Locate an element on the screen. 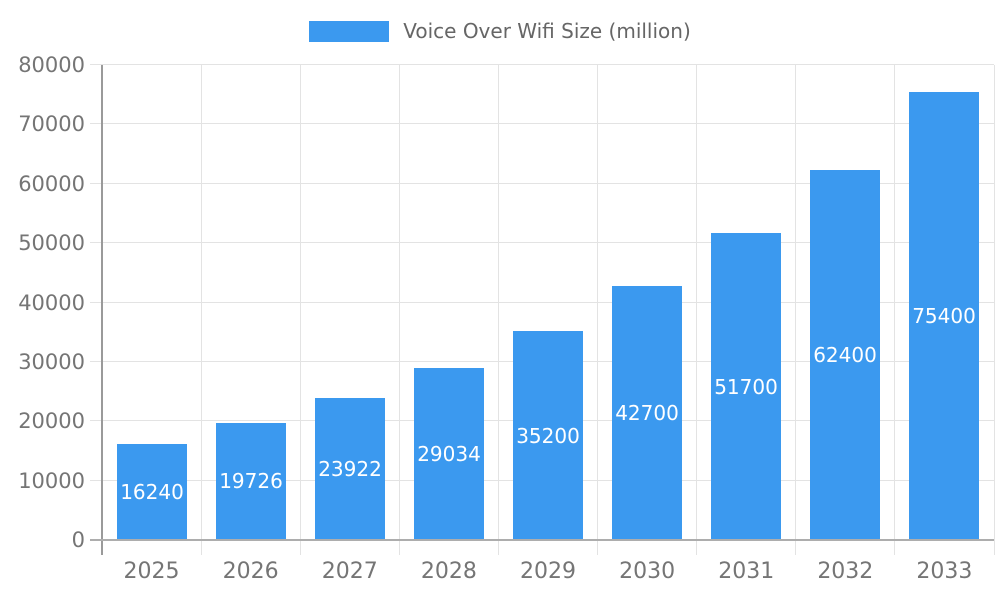 This screenshot has width=1000, height=600. y-axis-tick-label: 20000 is located at coordinates (51, 421).